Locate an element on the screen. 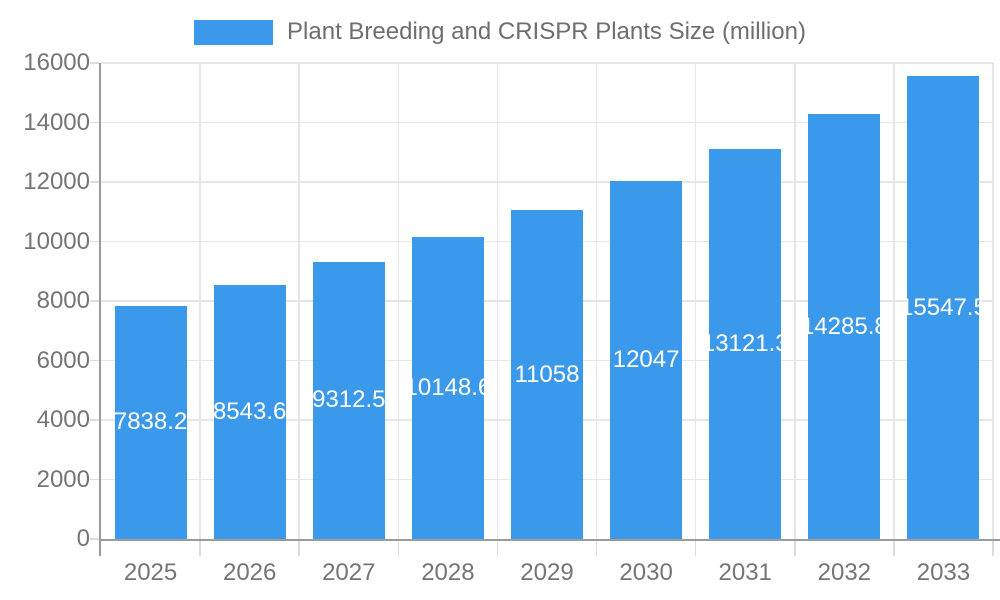 This screenshot has height=600, width=1000. bar-value-label: 13121.3 is located at coordinates (745, 343).